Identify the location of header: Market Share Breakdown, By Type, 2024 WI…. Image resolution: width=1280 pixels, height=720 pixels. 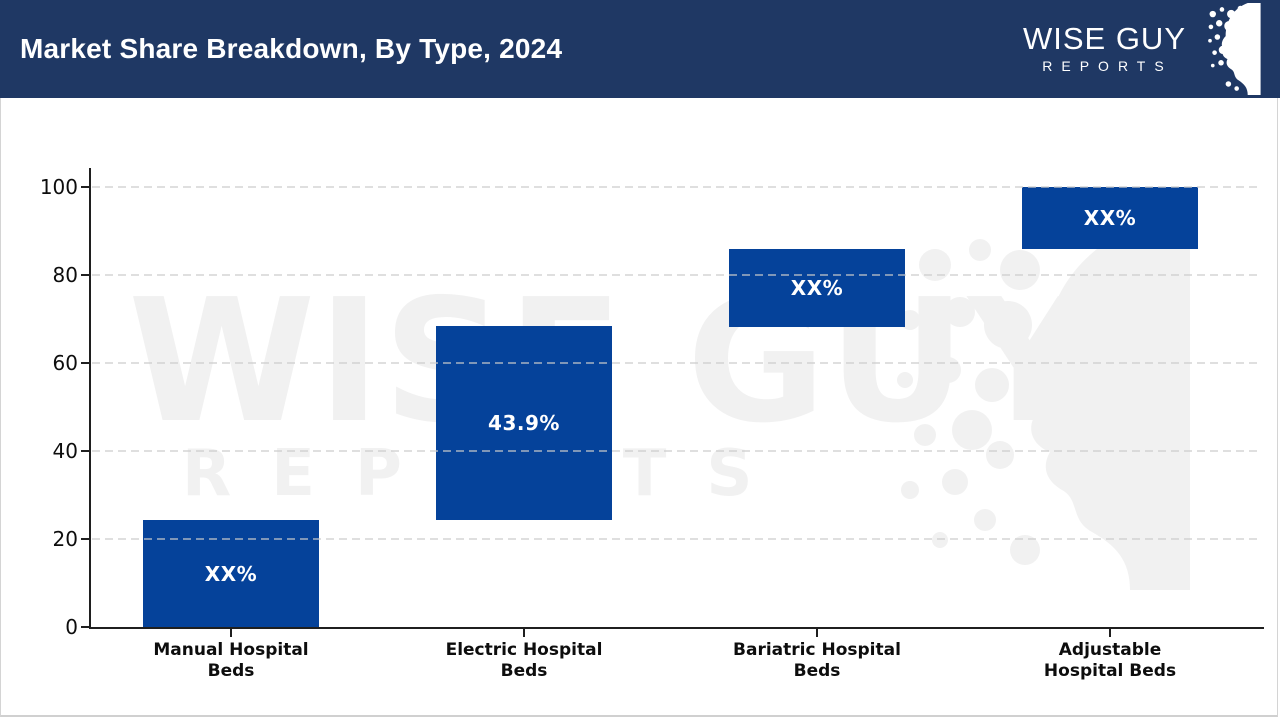
(640, 49).